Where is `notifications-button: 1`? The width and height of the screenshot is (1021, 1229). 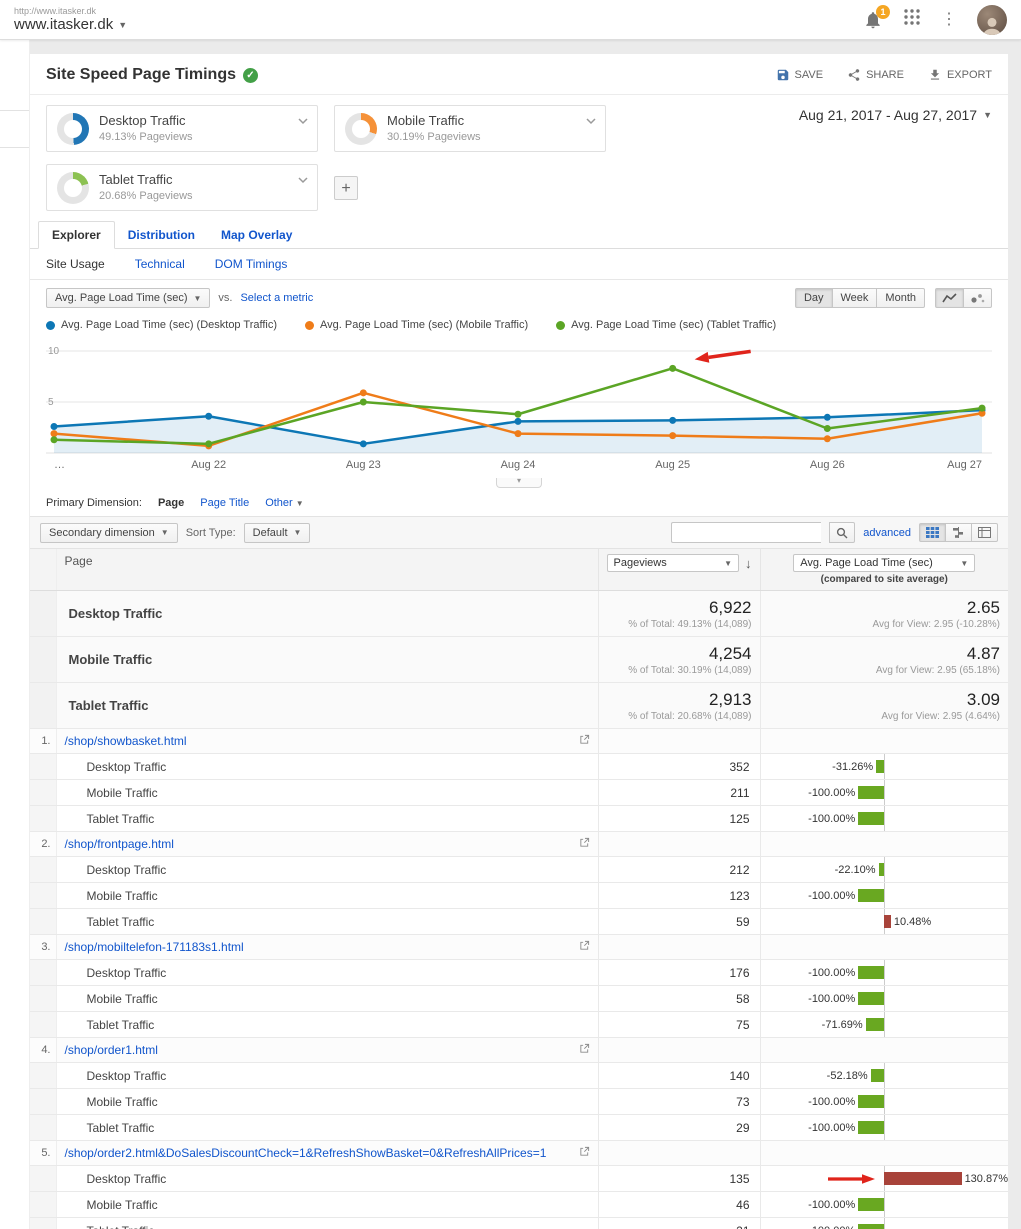 notifications-button: 1 is located at coordinates (876, 17).